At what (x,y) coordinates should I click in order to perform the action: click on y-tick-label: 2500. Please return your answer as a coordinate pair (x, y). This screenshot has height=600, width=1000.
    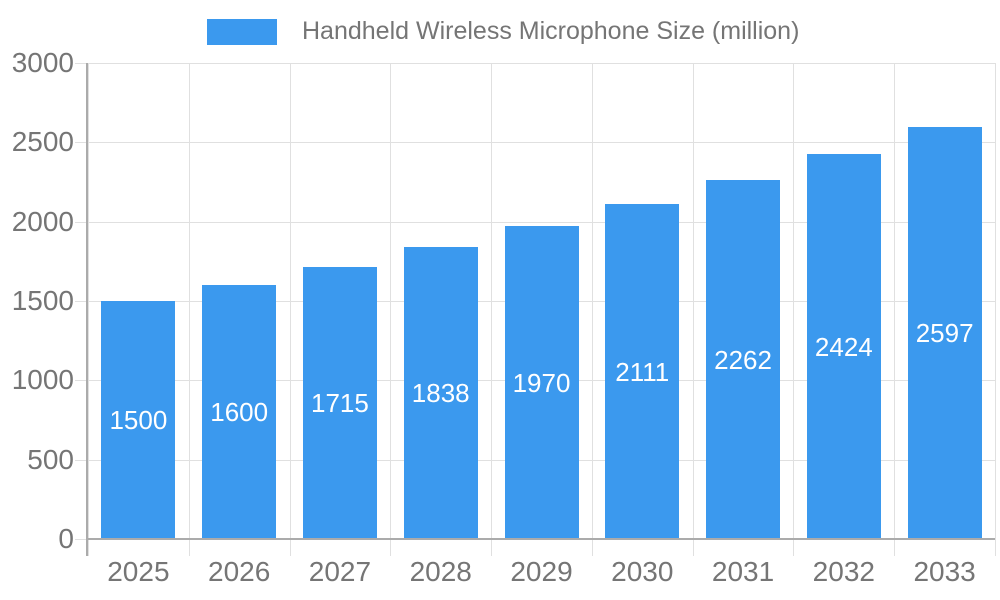
    Looking at the image, I should click on (42, 142).